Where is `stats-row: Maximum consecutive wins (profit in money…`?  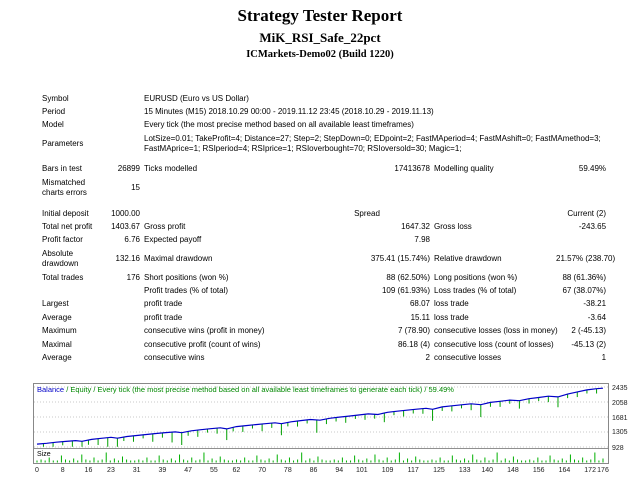
stats-row: Maximum consecutive wins (profit in money… is located at coordinates (324, 331).